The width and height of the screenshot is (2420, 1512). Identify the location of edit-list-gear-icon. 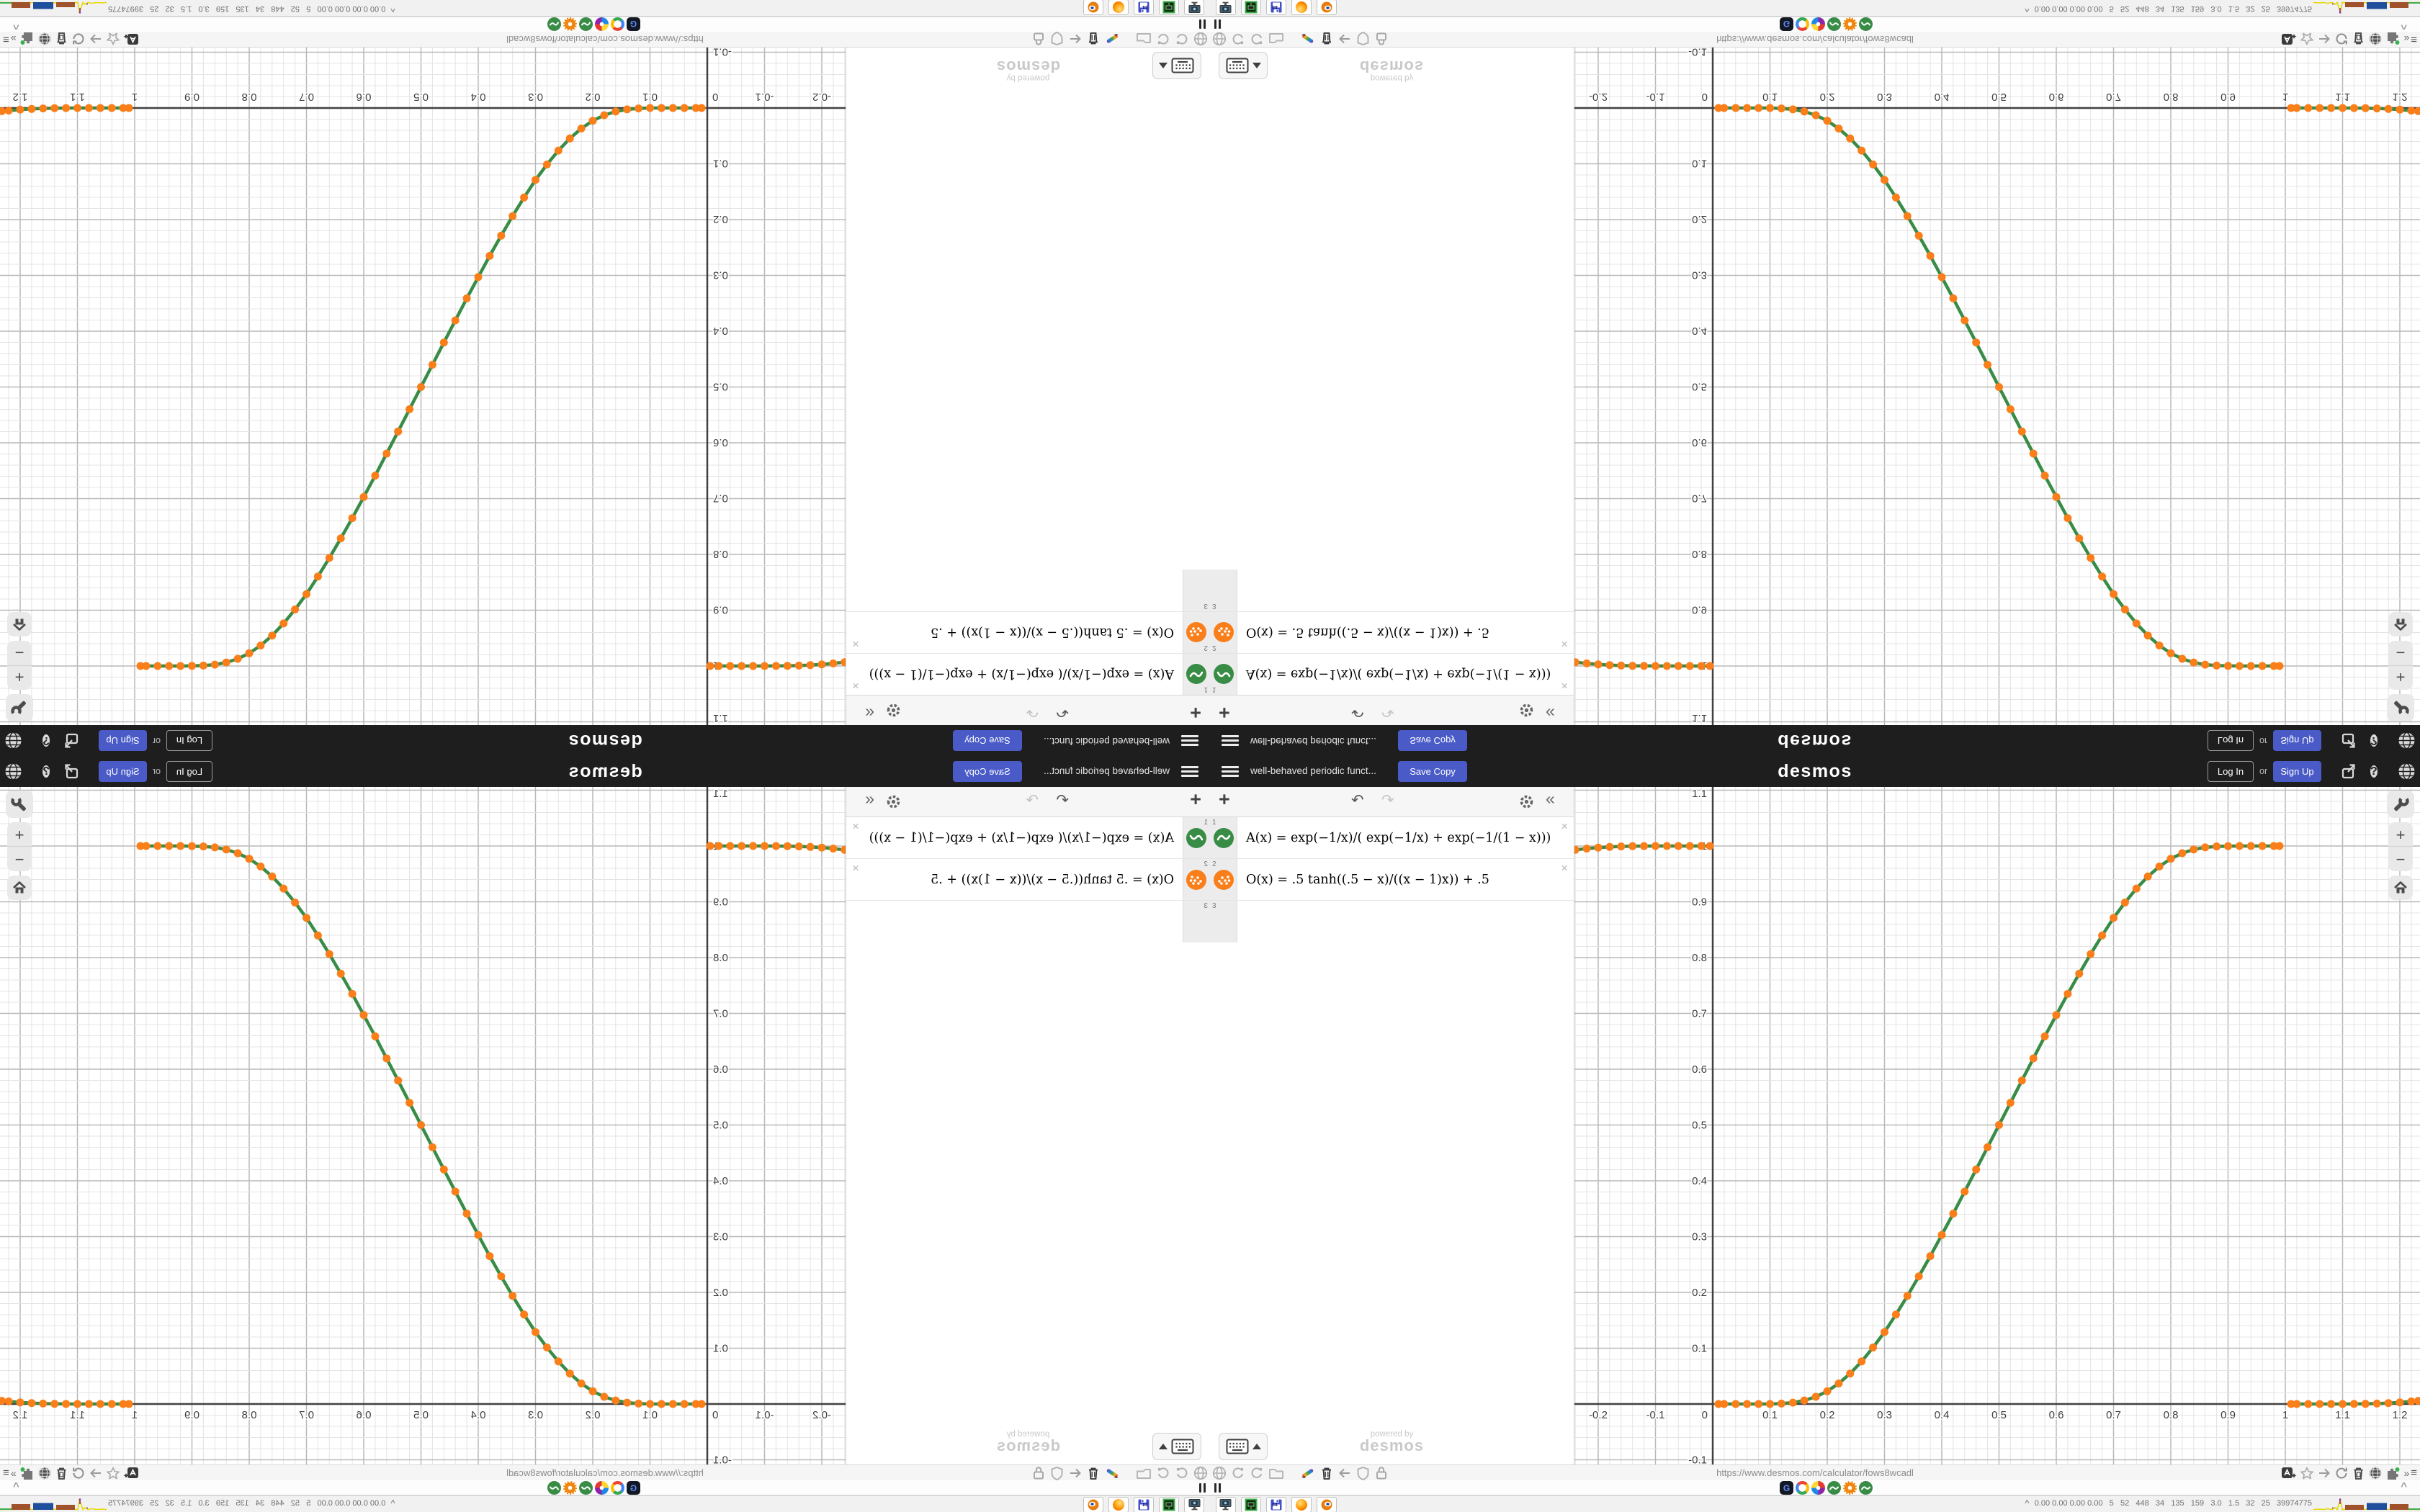
(1527, 710).